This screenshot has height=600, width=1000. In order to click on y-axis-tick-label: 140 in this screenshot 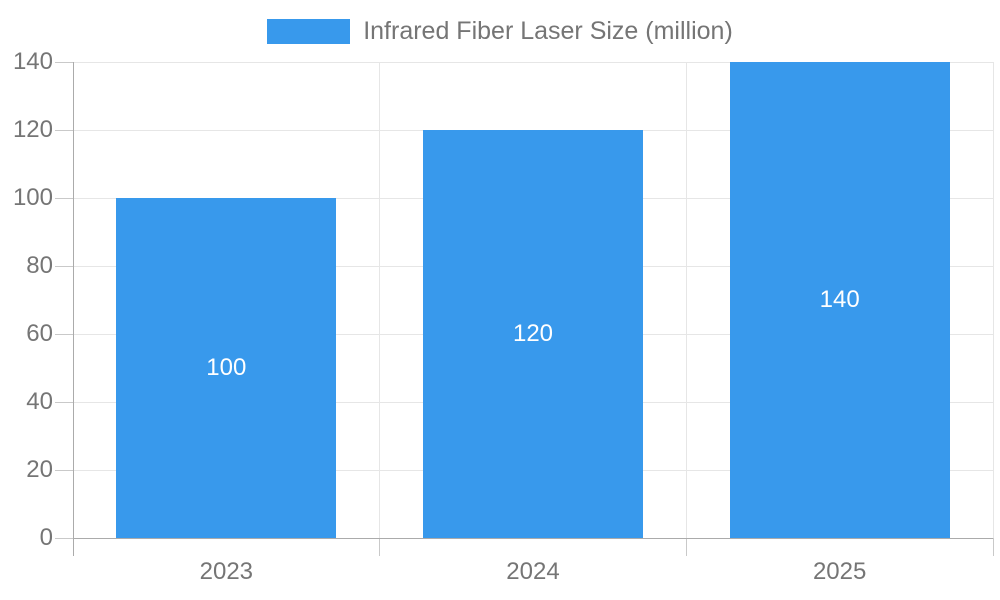, I will do `click(32, 61)`.